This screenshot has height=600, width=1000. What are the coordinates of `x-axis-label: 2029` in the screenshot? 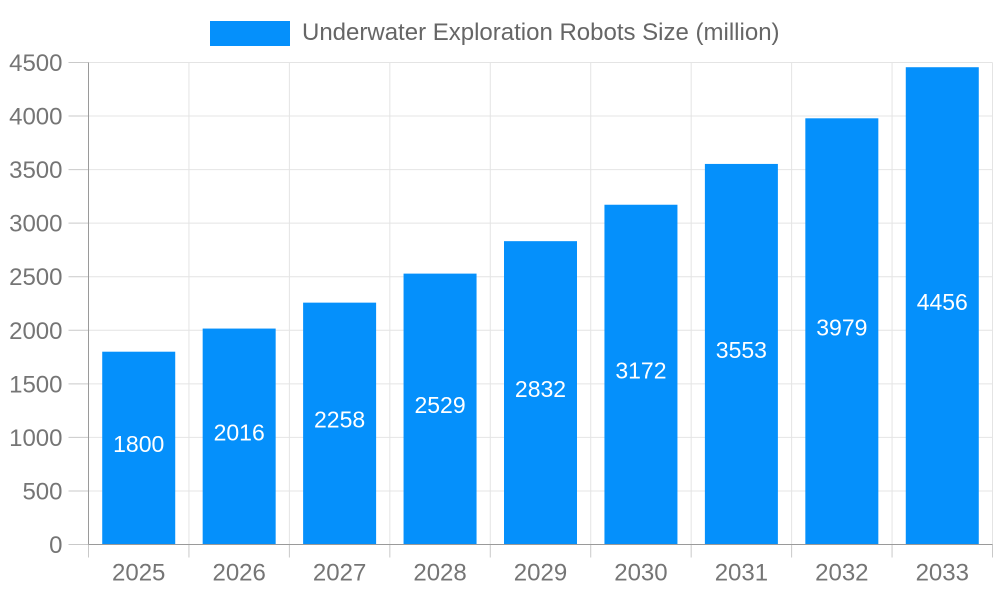 It's located at (540, 573).